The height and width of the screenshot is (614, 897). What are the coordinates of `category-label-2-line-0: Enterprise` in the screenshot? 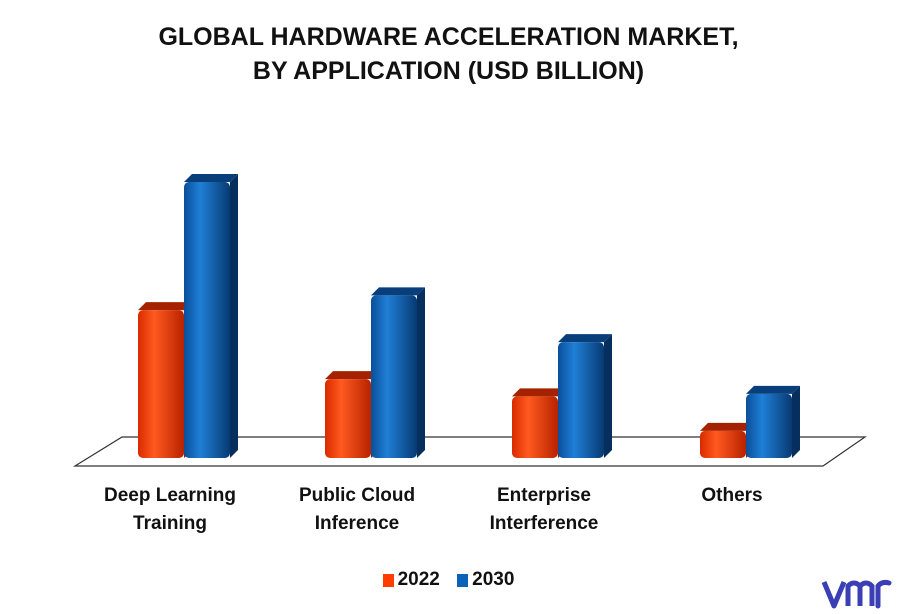 It's located at (544, 495).